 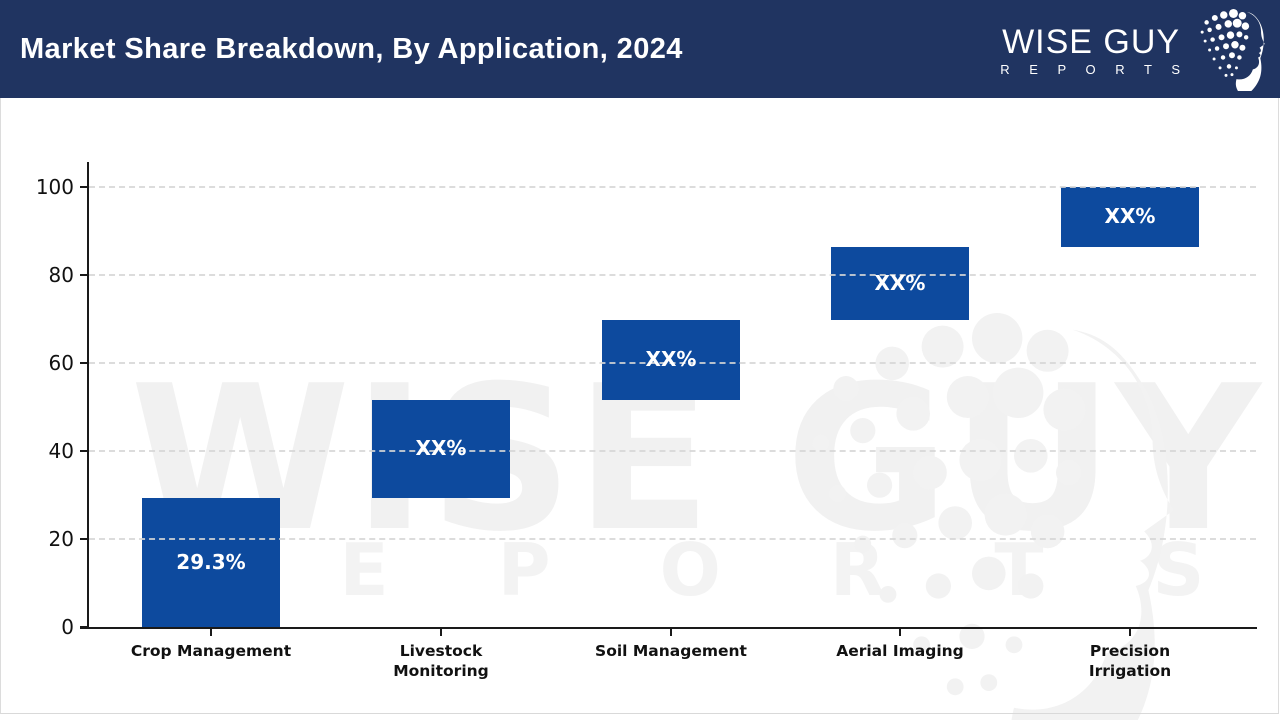 What do you see at coordinates (671, 651) in the screenshot?
I see `x-category-label: Soil Management` at bounding box center [671, 651].